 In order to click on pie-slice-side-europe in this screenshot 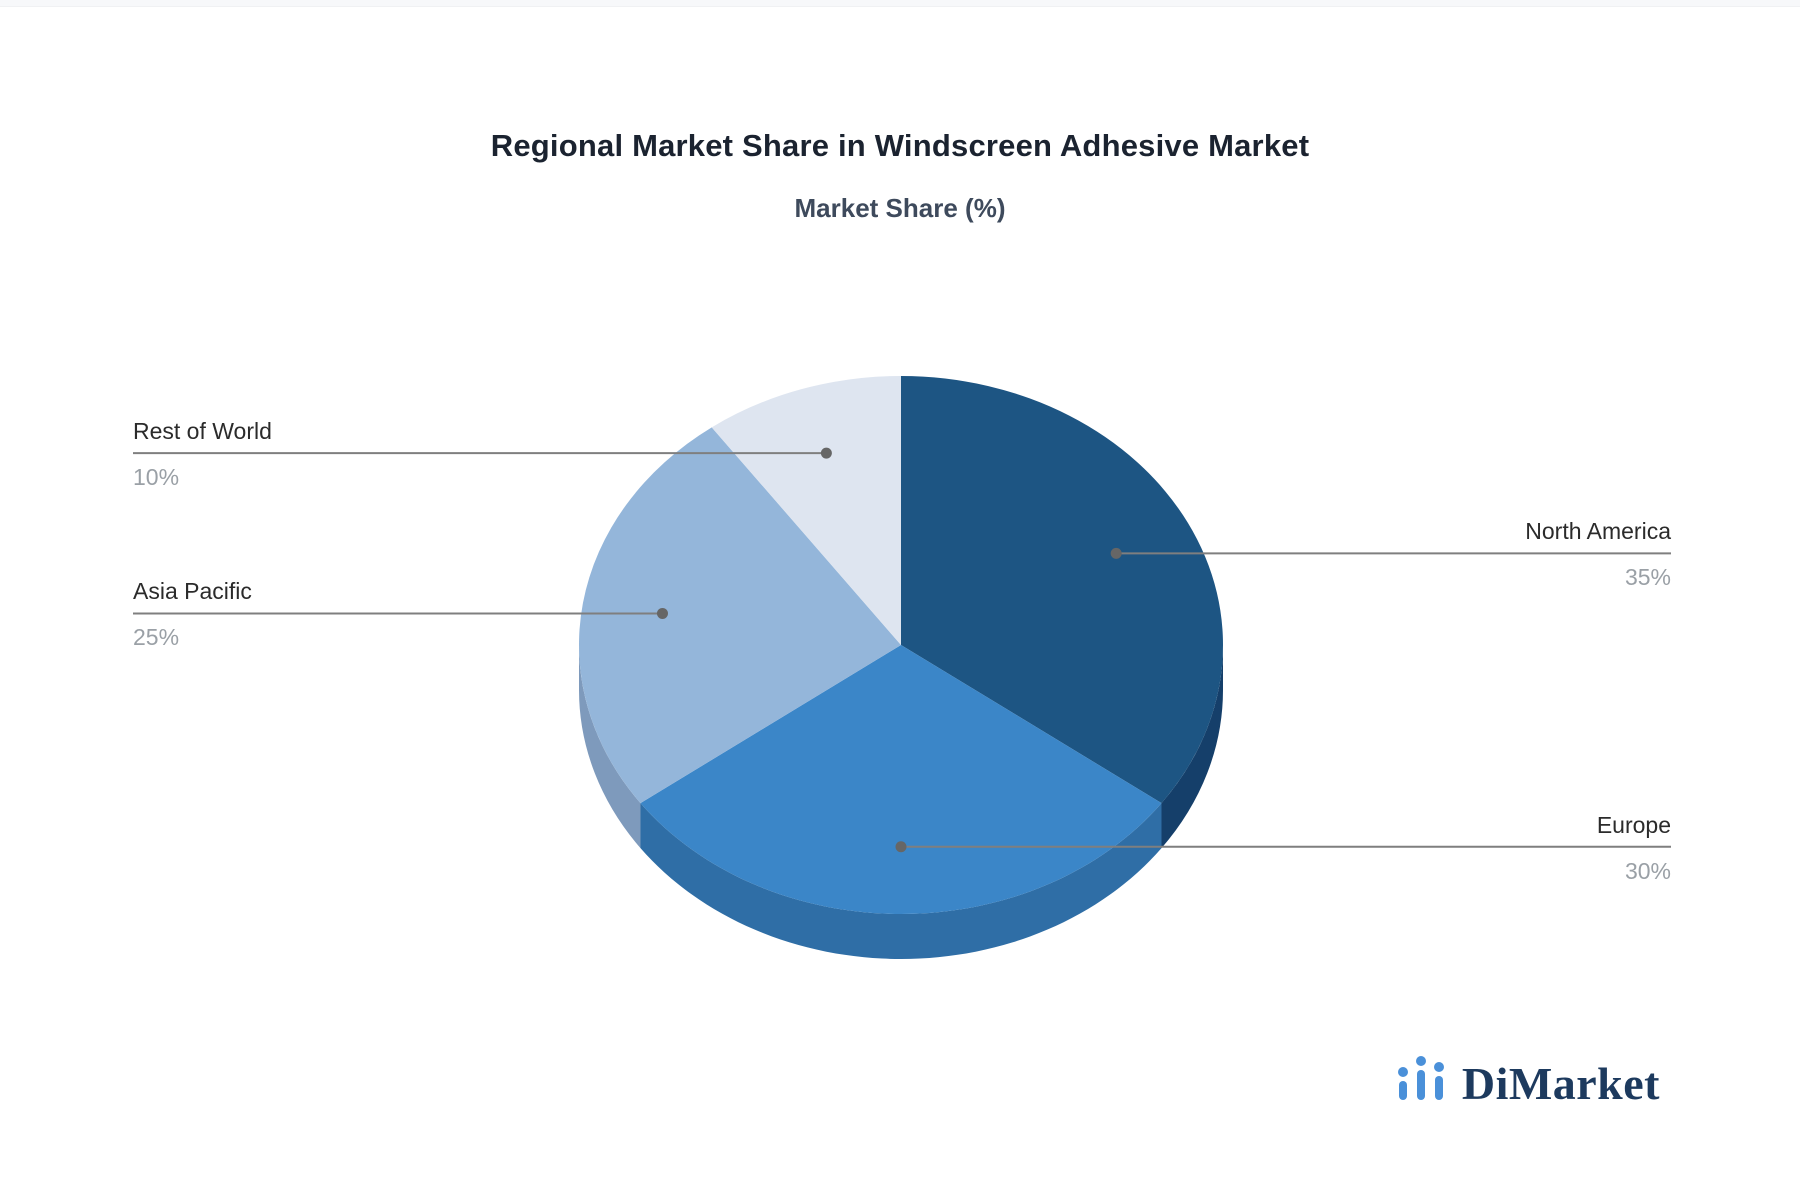, I will do `click(901, 881)`.